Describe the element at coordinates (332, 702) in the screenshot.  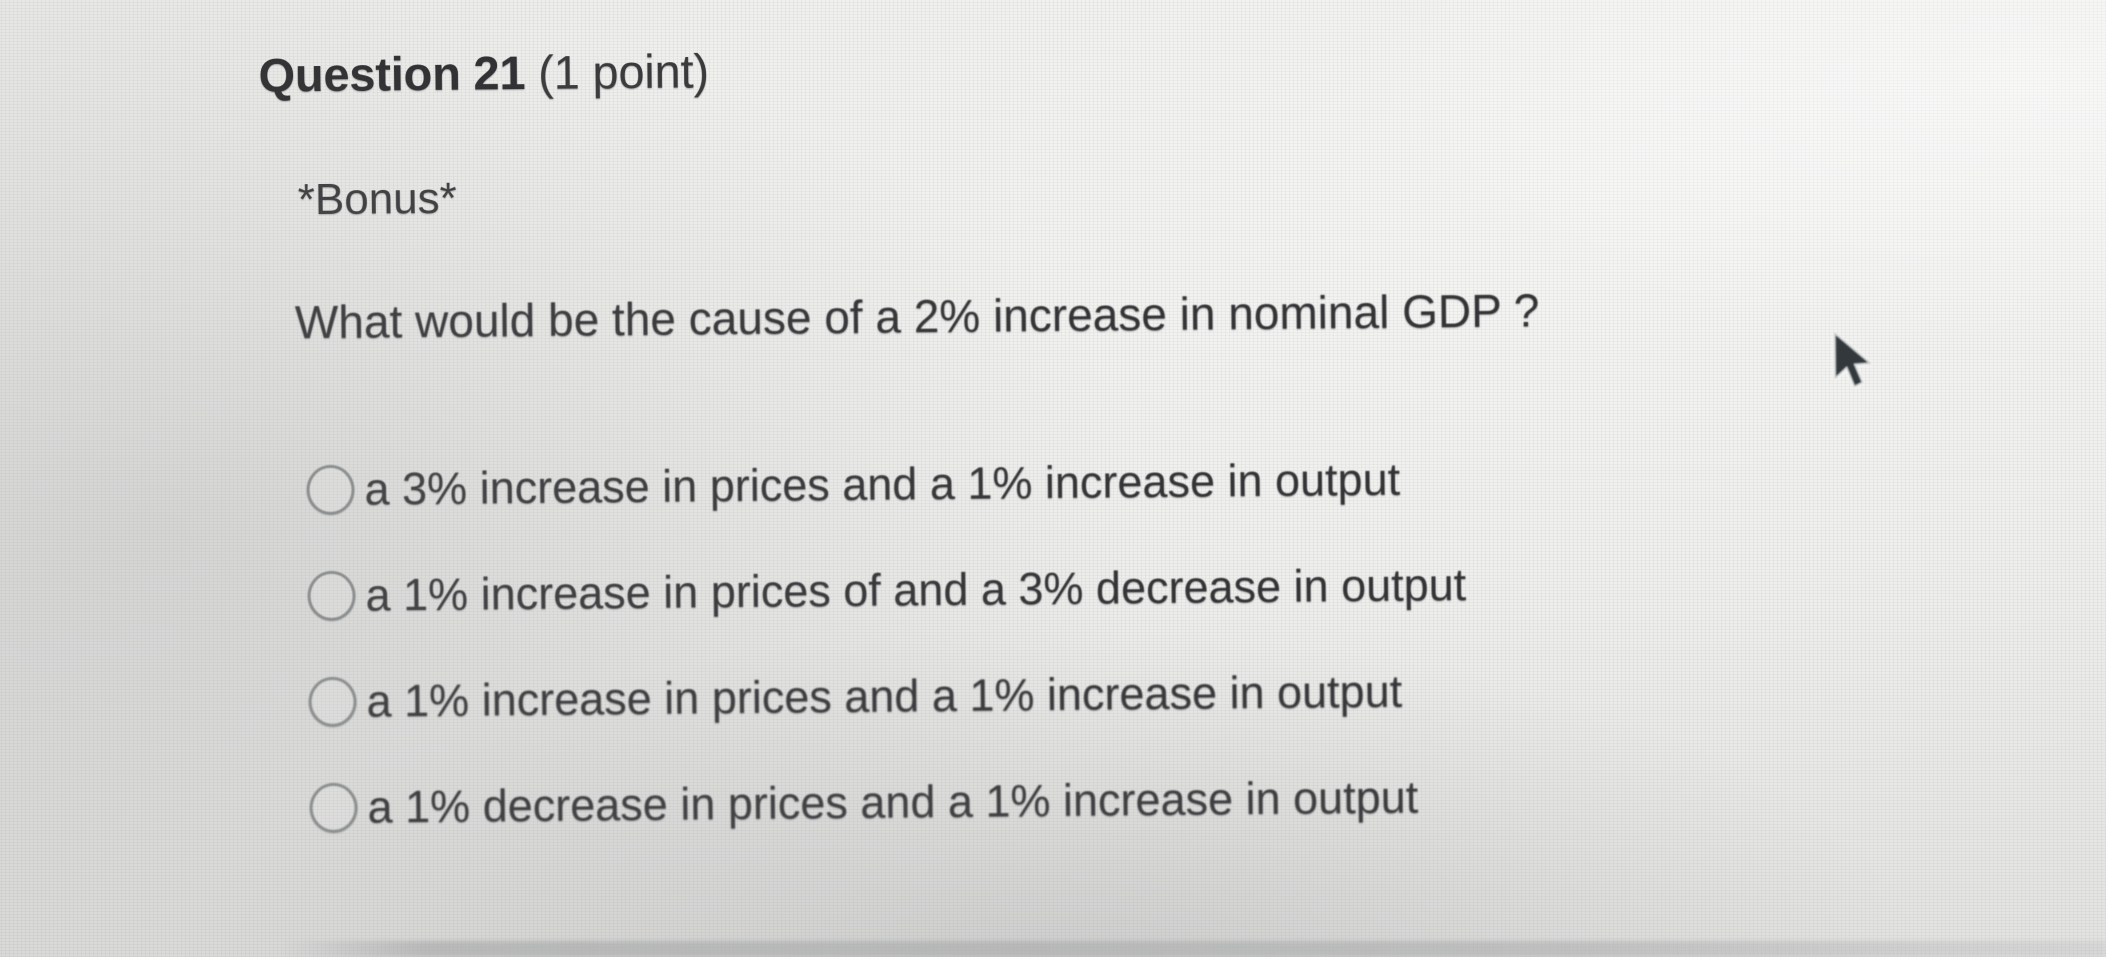
I see `radio-button-icon-c` at that location.